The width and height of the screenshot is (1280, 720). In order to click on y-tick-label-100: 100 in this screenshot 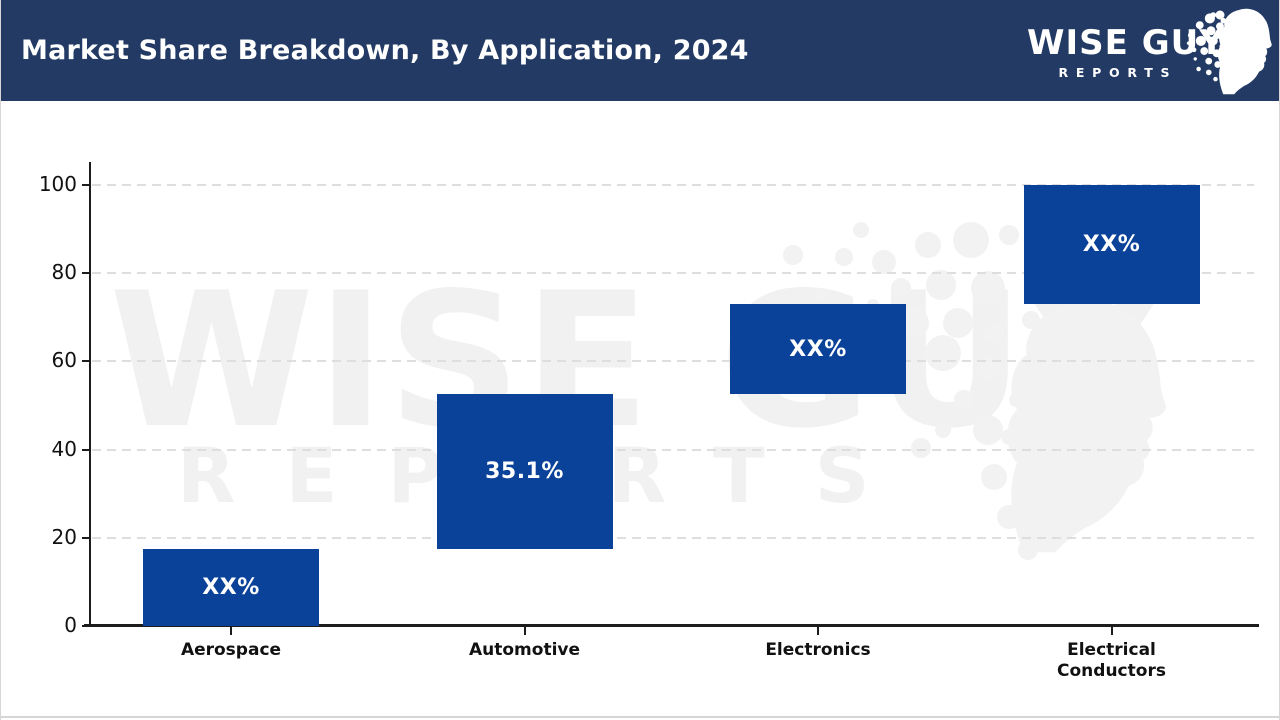, I will do `click(57, 184)`.